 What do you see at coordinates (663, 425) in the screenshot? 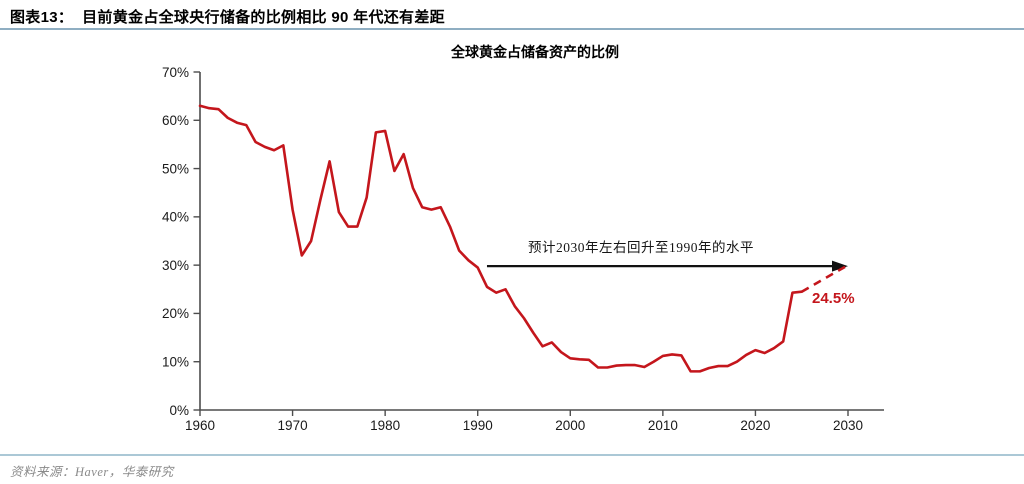
I see `x-axis-tick-label: 2010` at bounding box center [663, 425].